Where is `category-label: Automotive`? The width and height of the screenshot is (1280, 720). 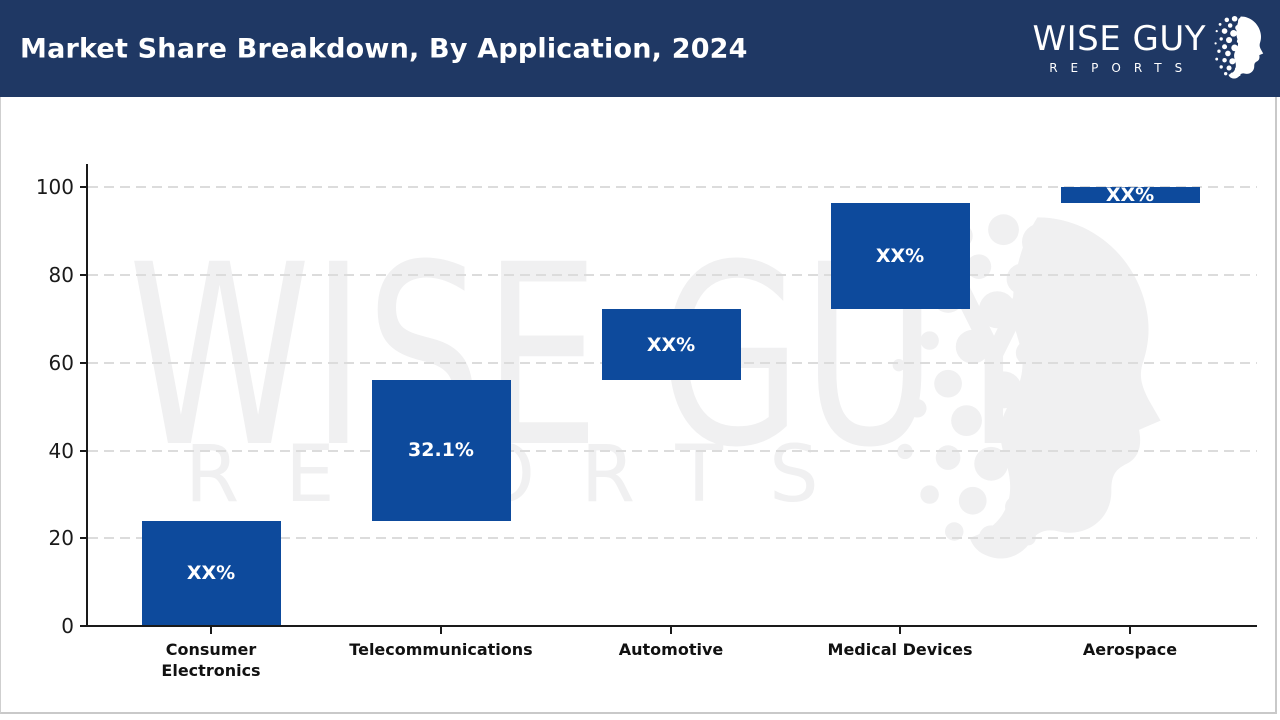
category-label: Automotive is located at coordinates (671, 649).